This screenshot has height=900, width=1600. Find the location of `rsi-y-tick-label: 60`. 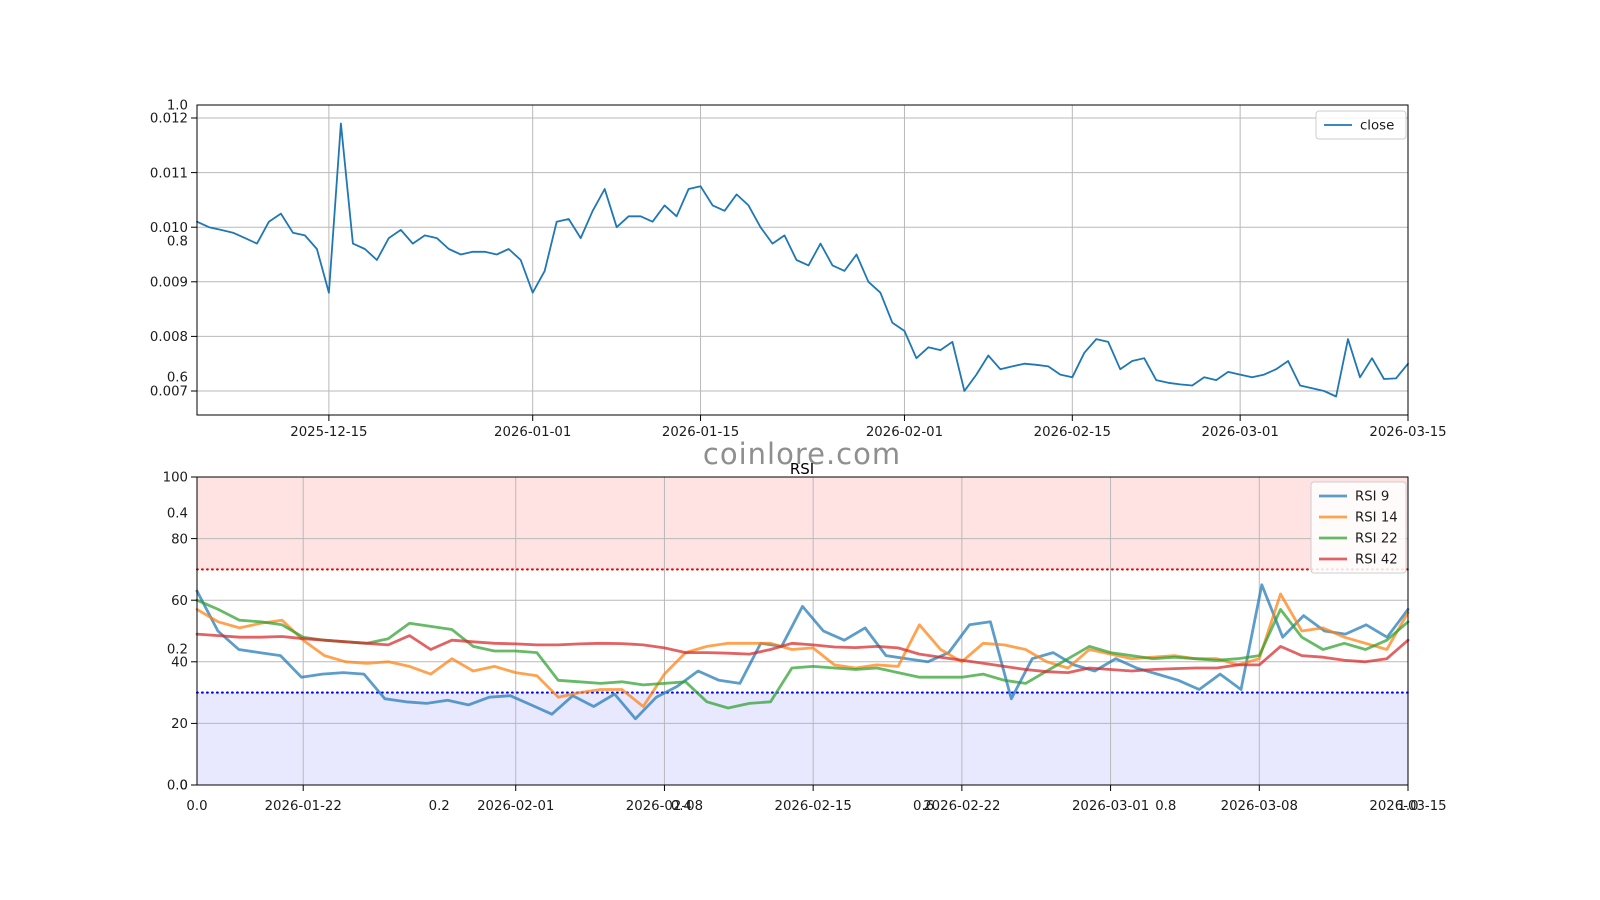

rsi-y-tick-label: 60 is located at coordinates (179, 601).